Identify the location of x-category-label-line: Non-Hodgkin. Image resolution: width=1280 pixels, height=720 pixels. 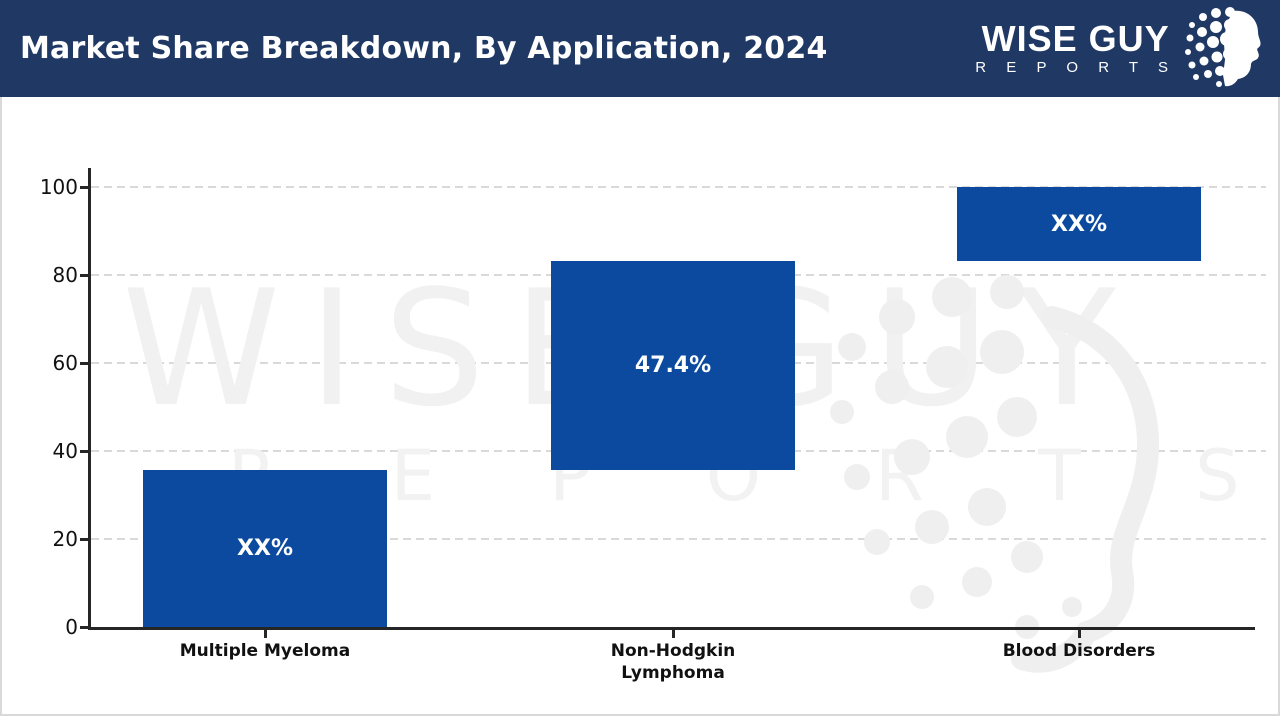
(673, 651).